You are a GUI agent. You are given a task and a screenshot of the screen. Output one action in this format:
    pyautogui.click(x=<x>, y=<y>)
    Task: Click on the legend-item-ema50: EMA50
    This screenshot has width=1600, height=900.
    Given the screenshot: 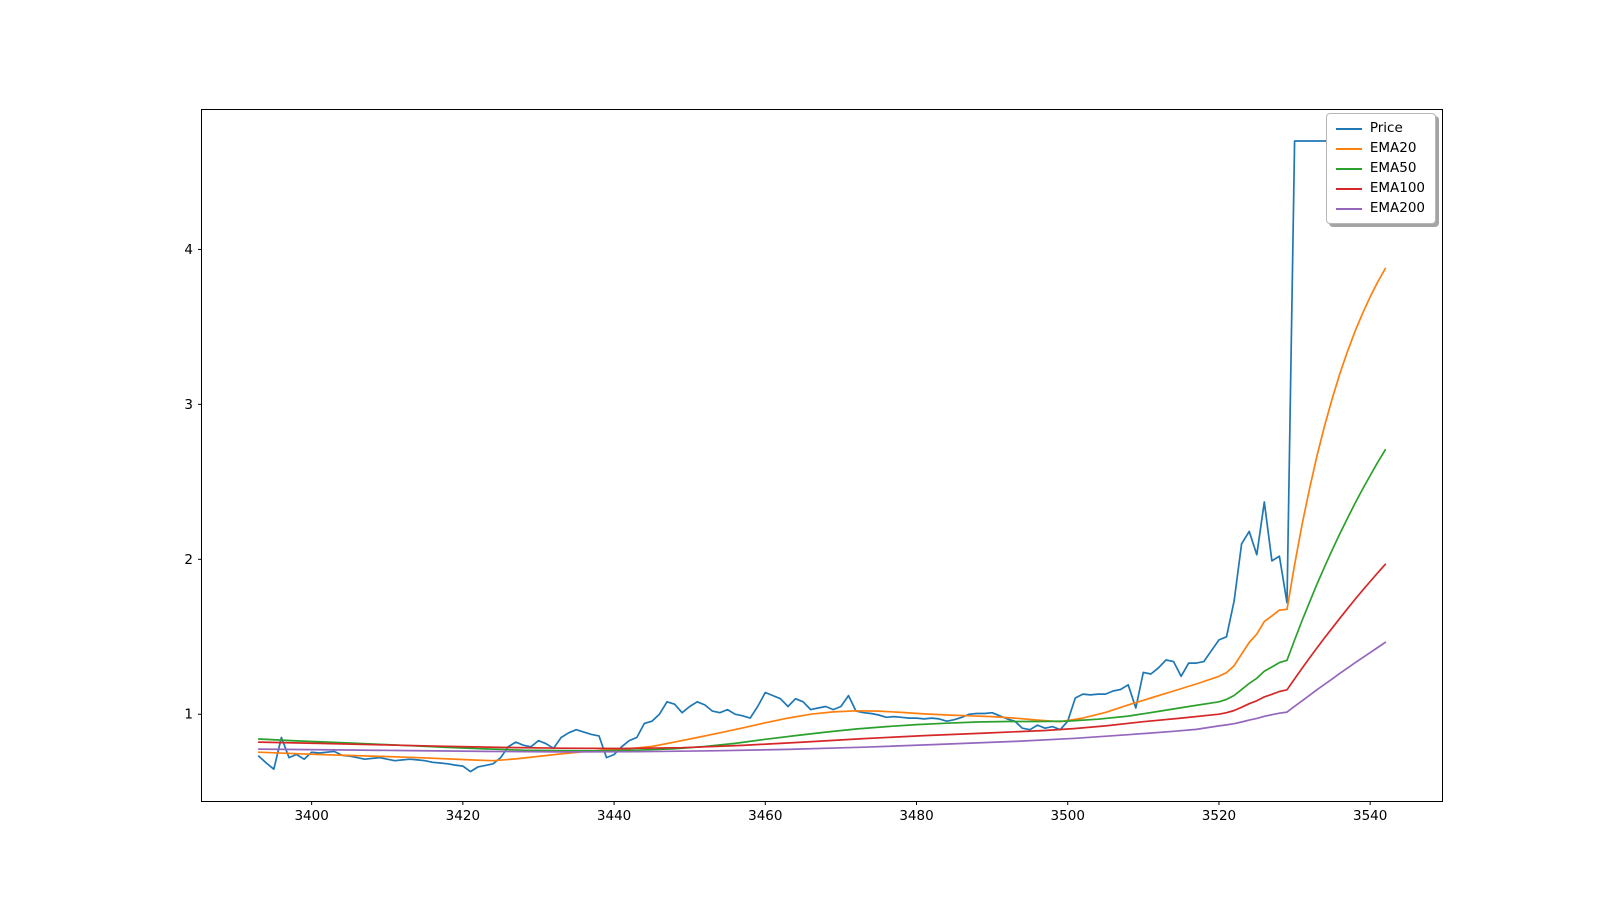 What is the action you would take?
    pyautogui.click(x=1380, y=168)
    